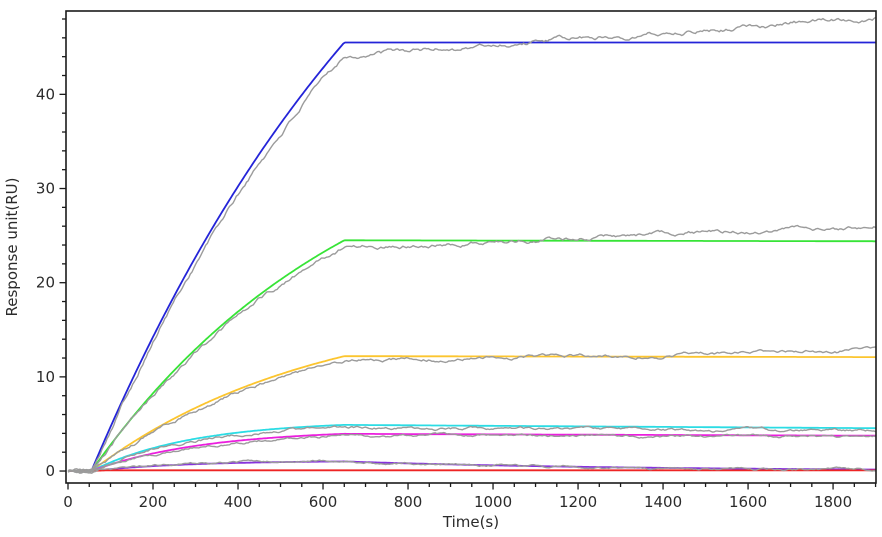 The image size is (882, 537). I want to click on x-axis-title: Time(s), so click(470, 522).